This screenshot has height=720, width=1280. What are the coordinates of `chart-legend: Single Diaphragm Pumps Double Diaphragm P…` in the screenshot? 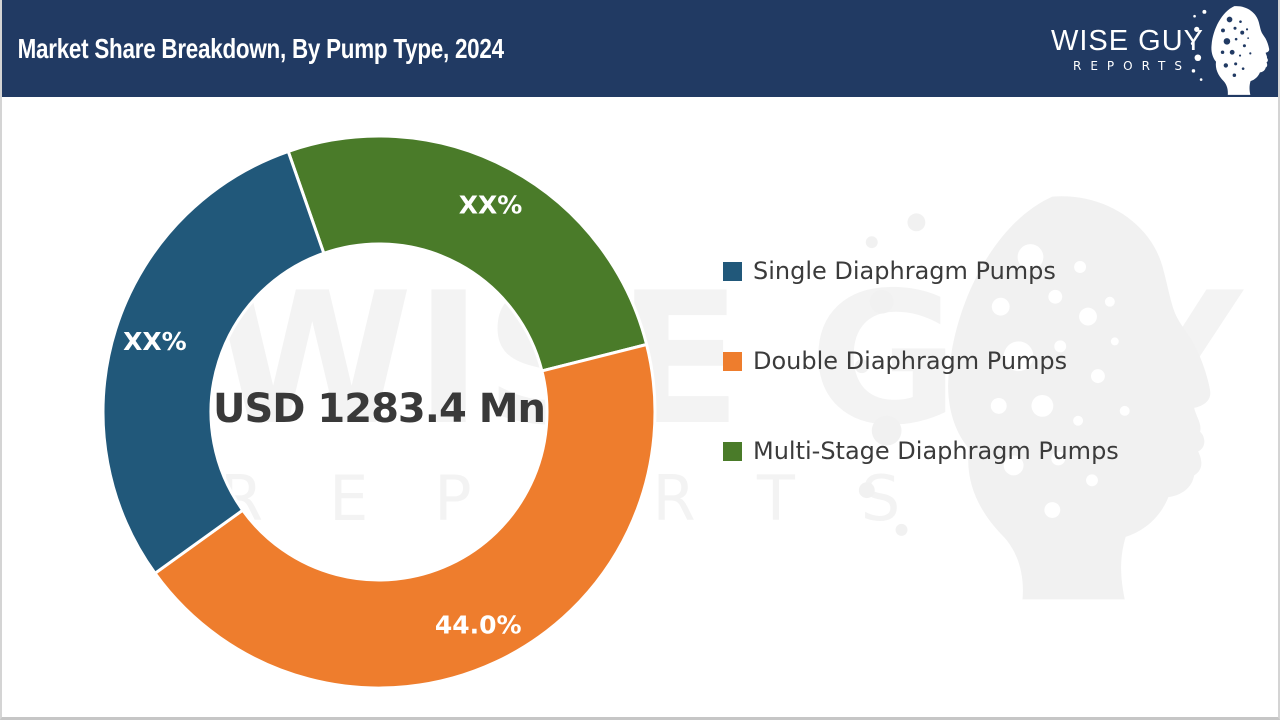 It's located at (921, 361).